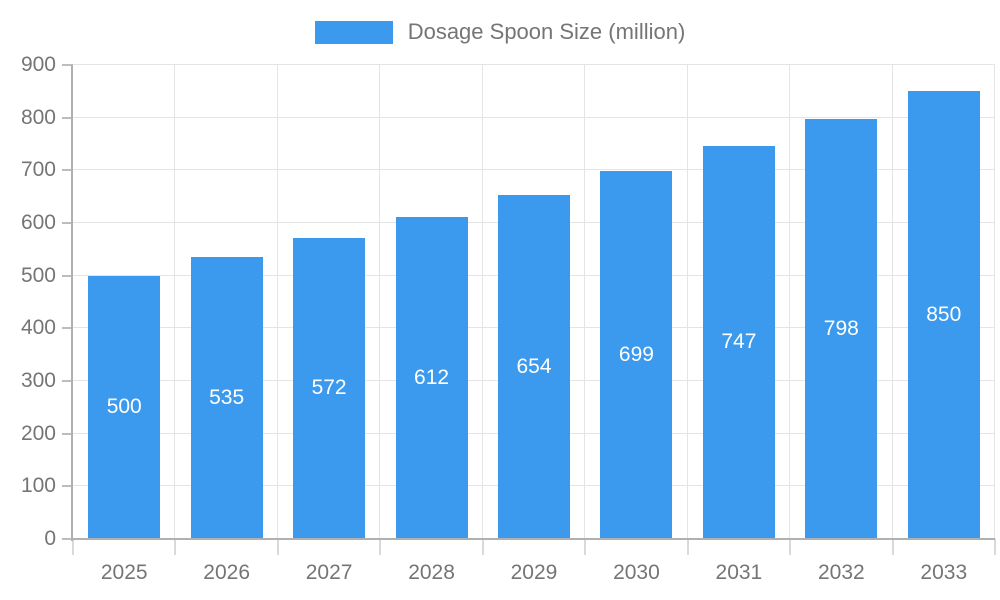  I want to click on bar-value-label: 535, so click(227, 398).